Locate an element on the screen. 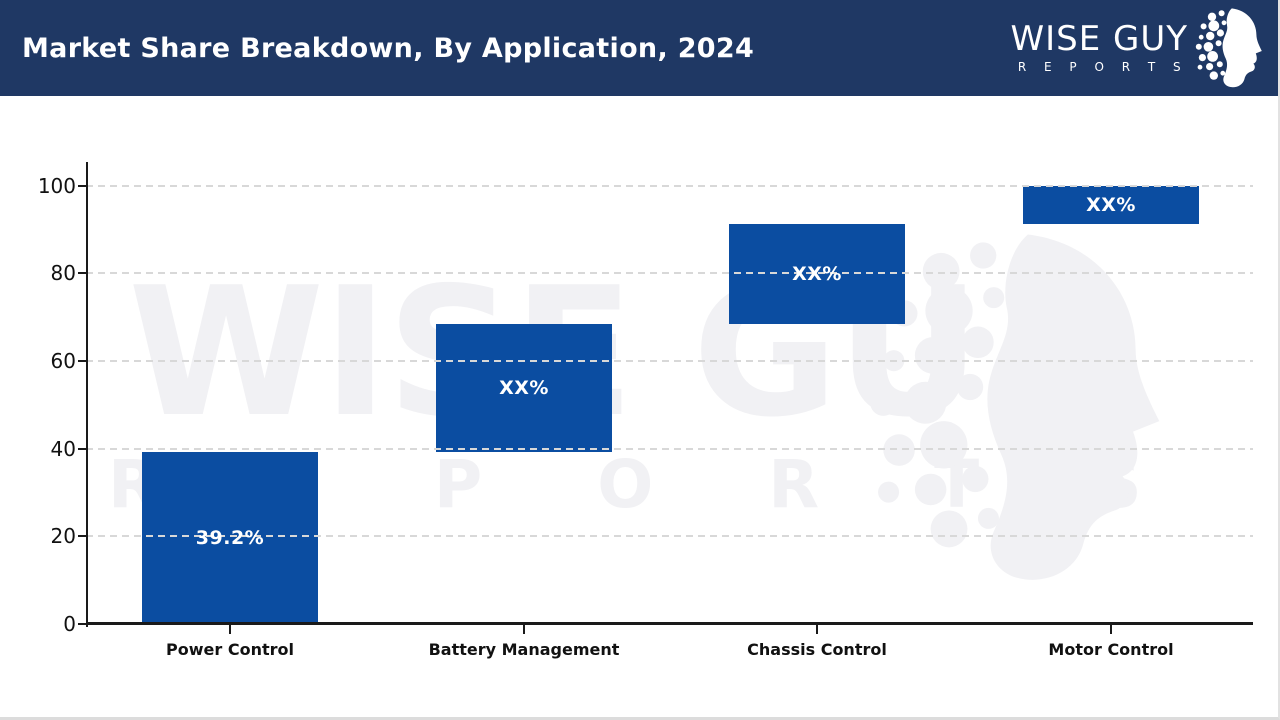 Image resolution: width=1280 pixels, height=720 pixels. x-category-label-motor-control: Motor Control is located at coordinates (1111, 649).